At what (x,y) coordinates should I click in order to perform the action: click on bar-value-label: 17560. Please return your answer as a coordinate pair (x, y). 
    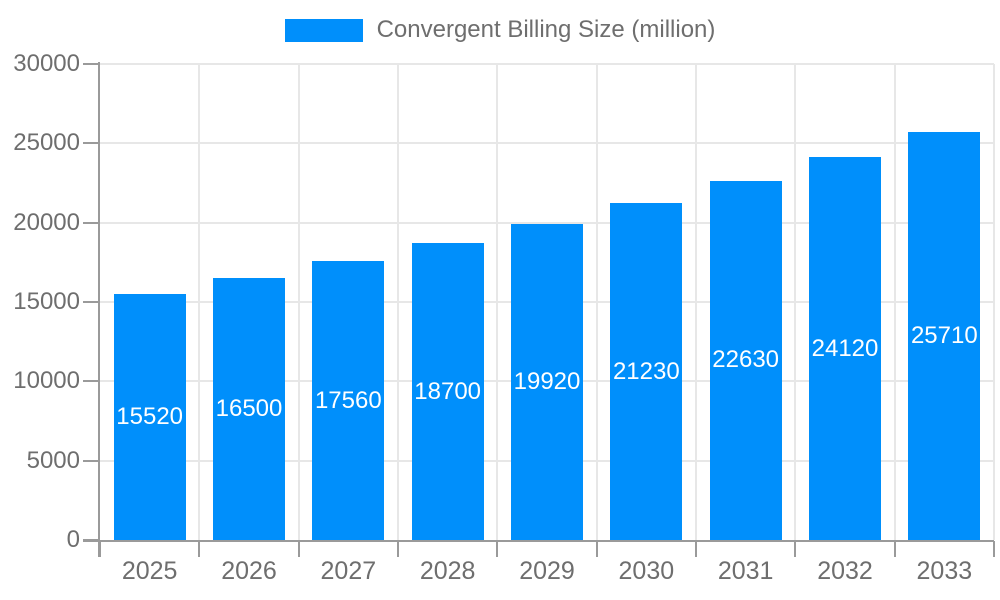
    Looking at the image, I should click on (348, 400).